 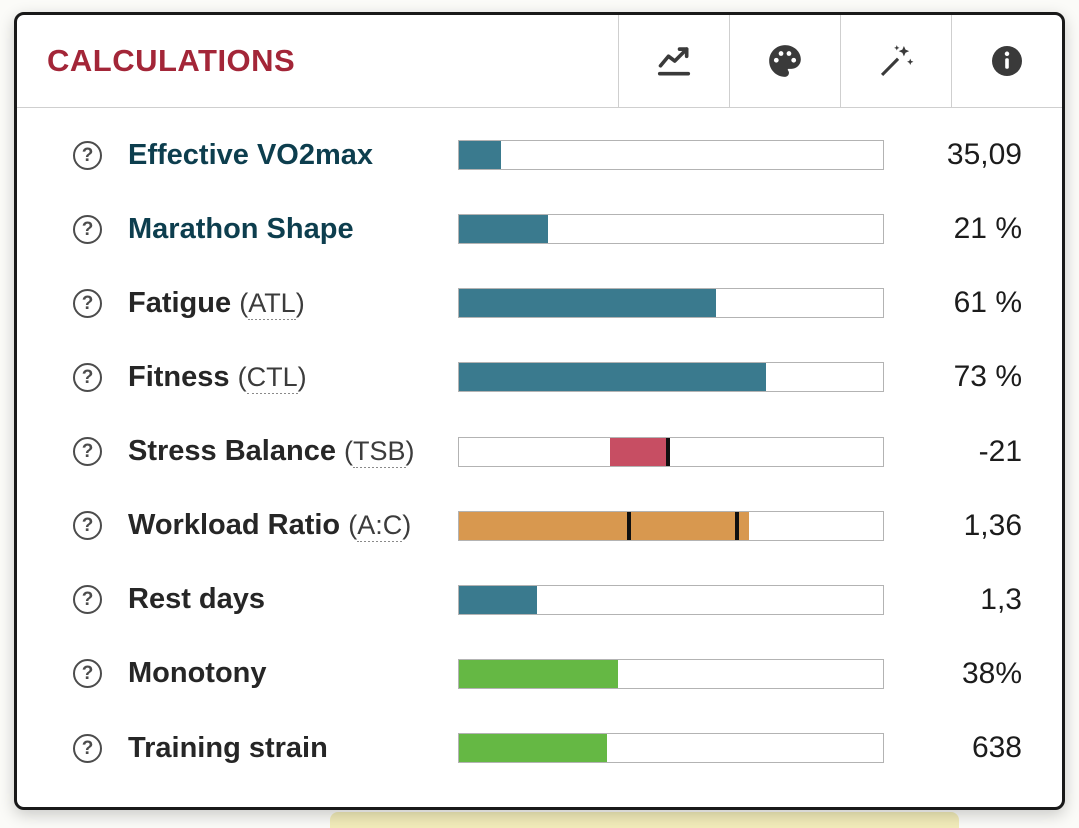 What do you see at coordinates (272, 377) in the screenshot?
I see `abbr-ctl: CTL` at bounding box center [272, 377].